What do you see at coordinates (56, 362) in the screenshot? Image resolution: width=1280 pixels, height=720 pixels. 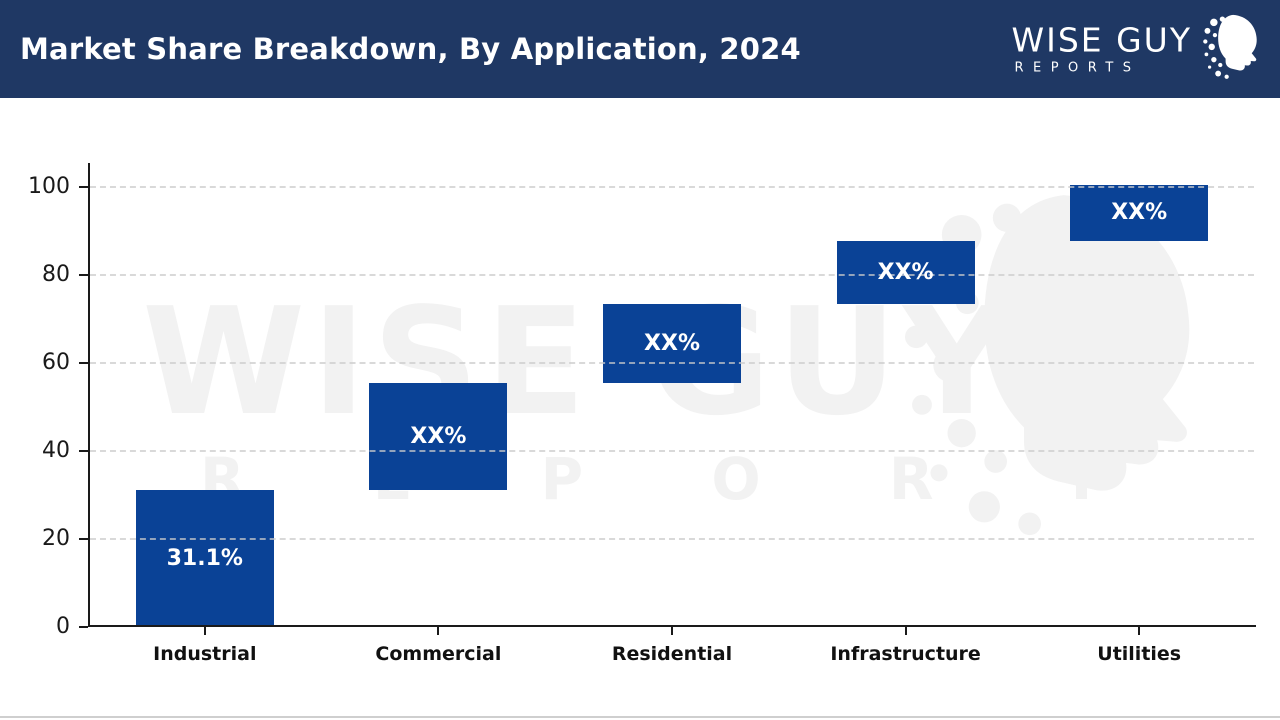 I see `y-tick-label-60: 60` at bounding box center [56, 362].